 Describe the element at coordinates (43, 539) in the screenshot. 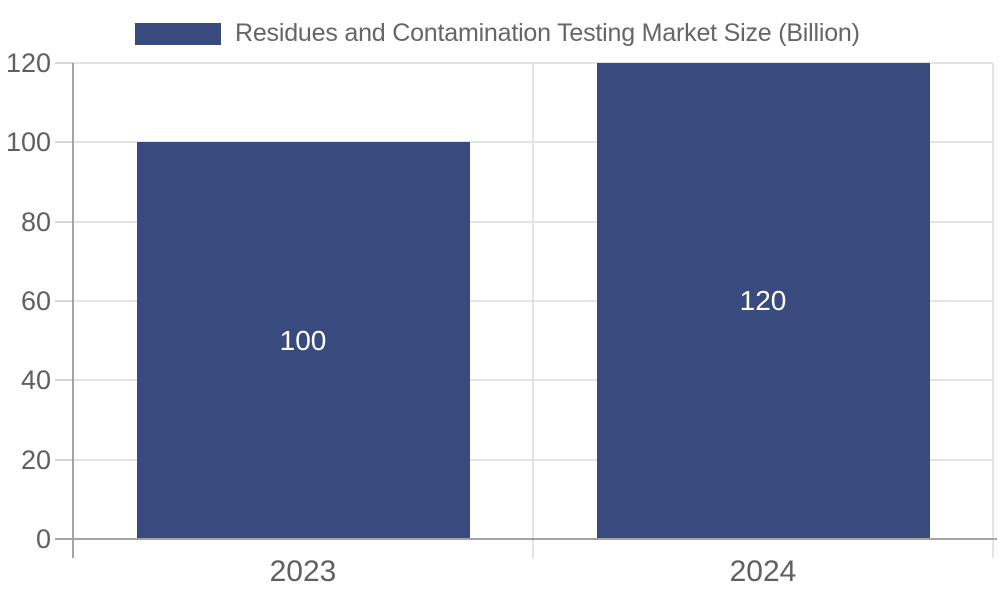

I see `y-tick-label: 0` at that location.